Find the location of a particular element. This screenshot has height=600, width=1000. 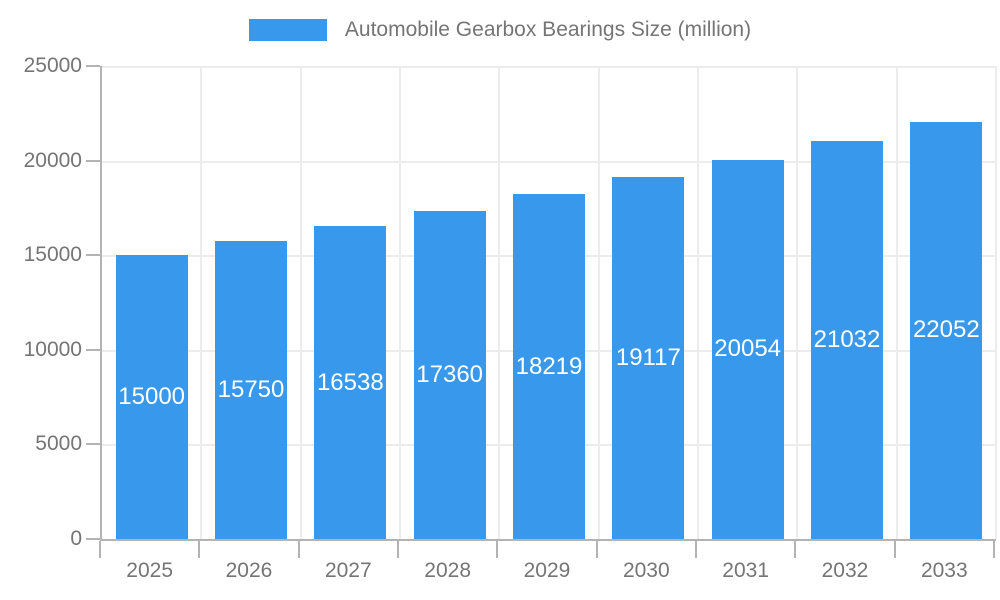

x-axis-label: 2031 is located at coordinates (746, 570).